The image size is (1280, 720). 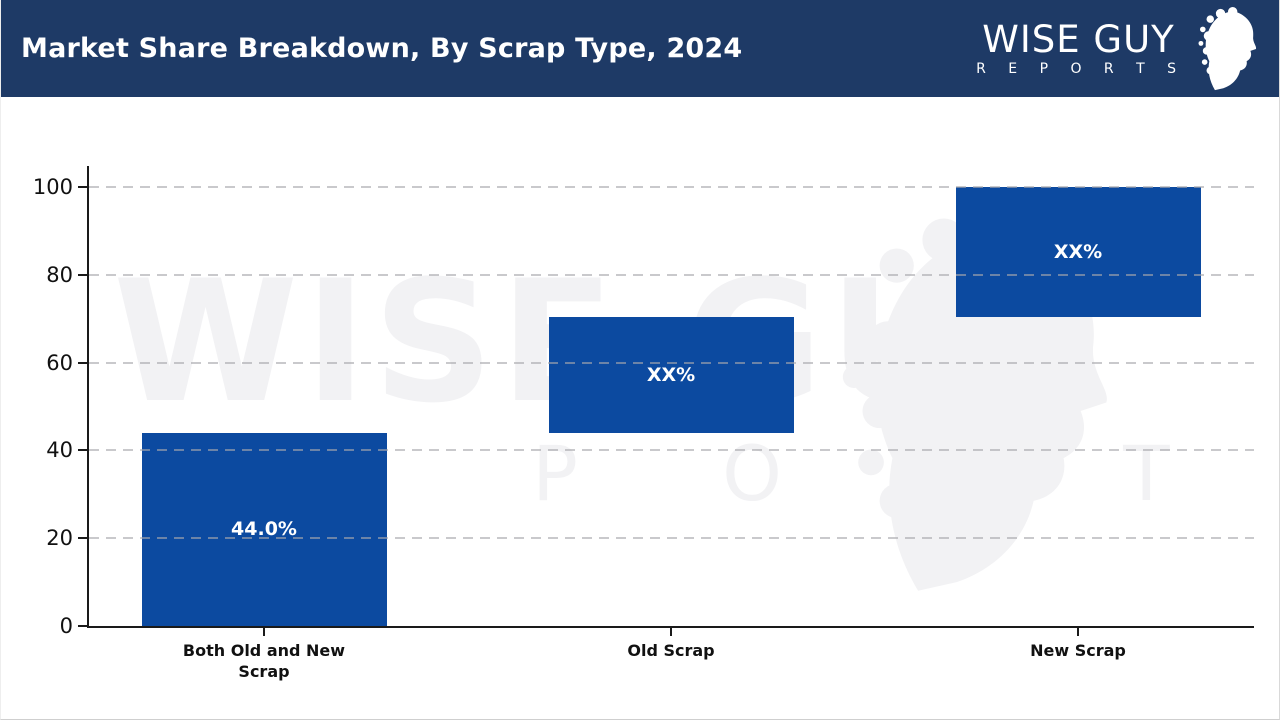 I want to click on logo-brand-name: WISE GUY, so click(x=1078, y=39).